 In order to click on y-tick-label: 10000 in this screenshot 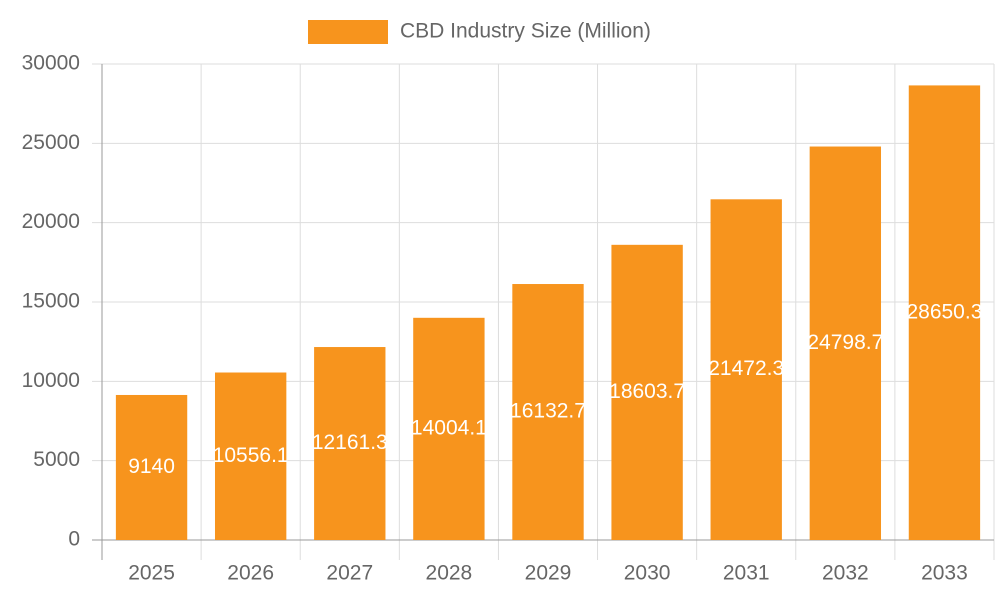, I will do `click(51, 380)`.